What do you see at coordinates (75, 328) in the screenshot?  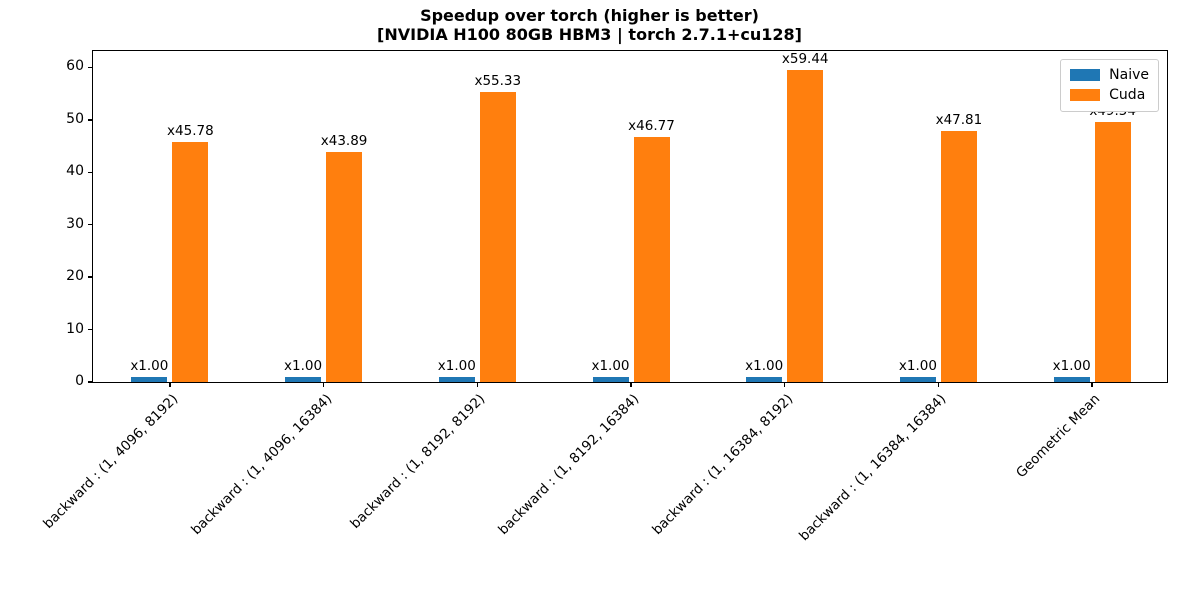 I see `y-tick-label: 10` at bounding box center [75, 328].